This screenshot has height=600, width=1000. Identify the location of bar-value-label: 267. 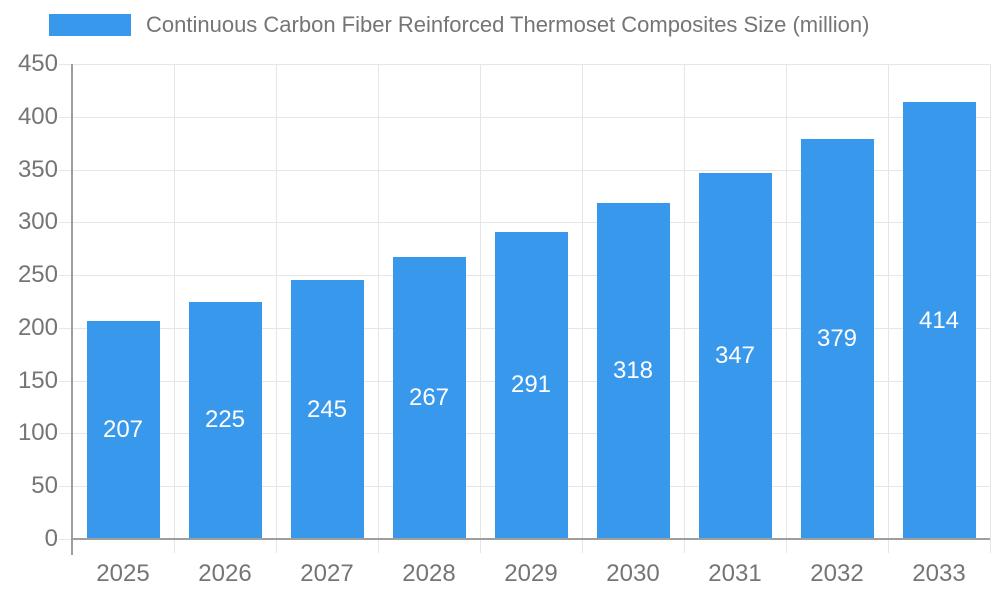
(429, 398).